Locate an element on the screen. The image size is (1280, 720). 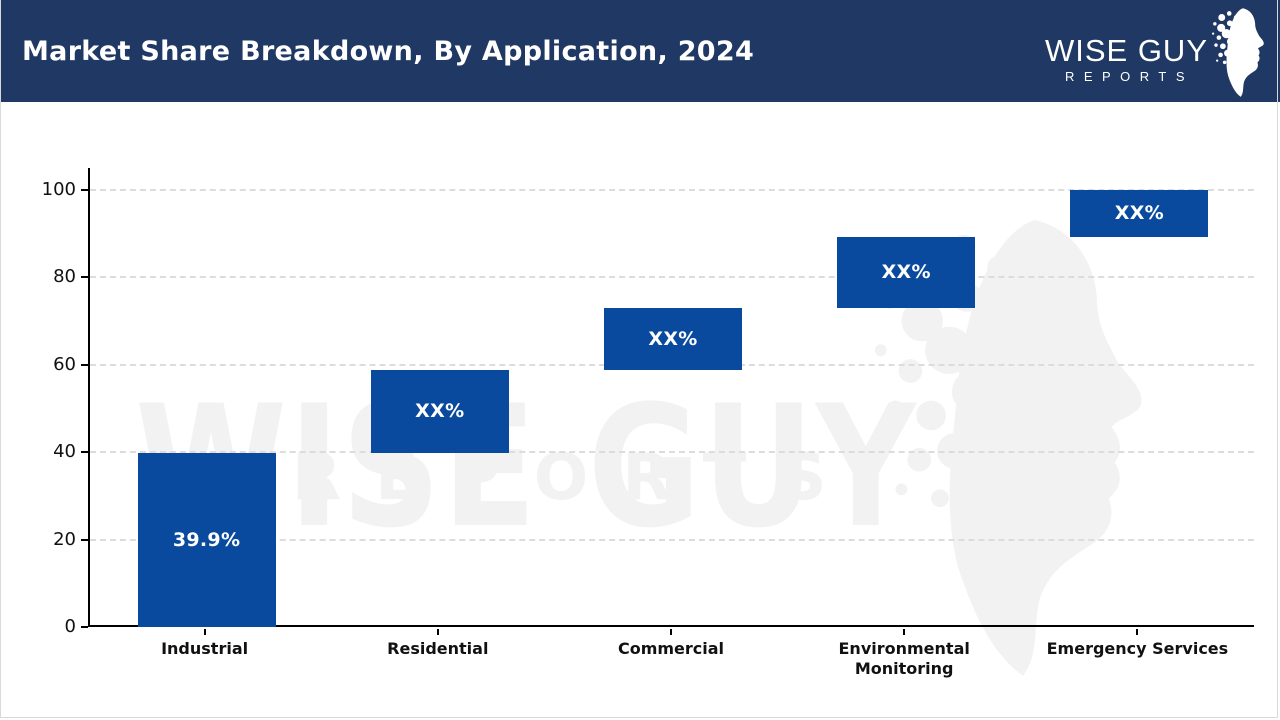
y-tick-label: 100 is located at coordinates (58, 189).